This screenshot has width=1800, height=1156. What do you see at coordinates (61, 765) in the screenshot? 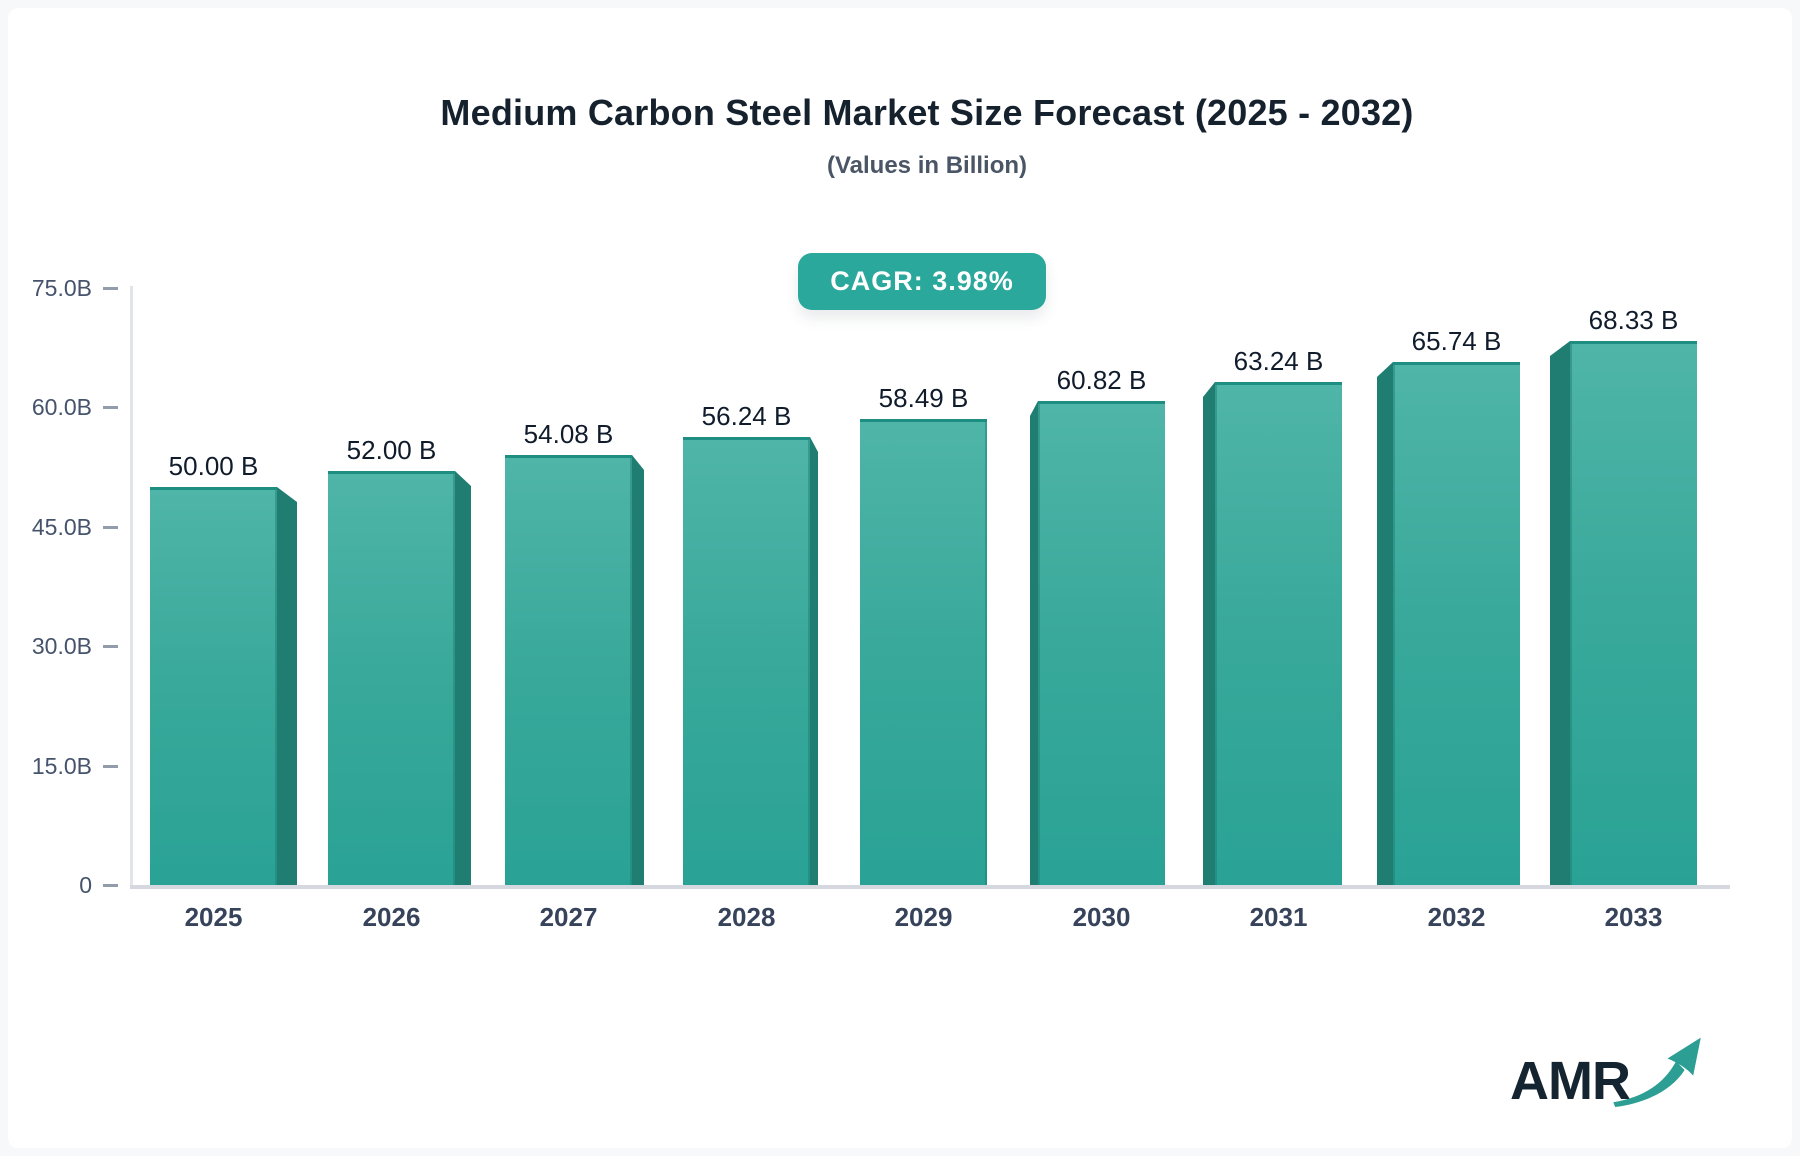
I see `y-axis-tick-label: 15.0B` at bounding box center [61, 765].